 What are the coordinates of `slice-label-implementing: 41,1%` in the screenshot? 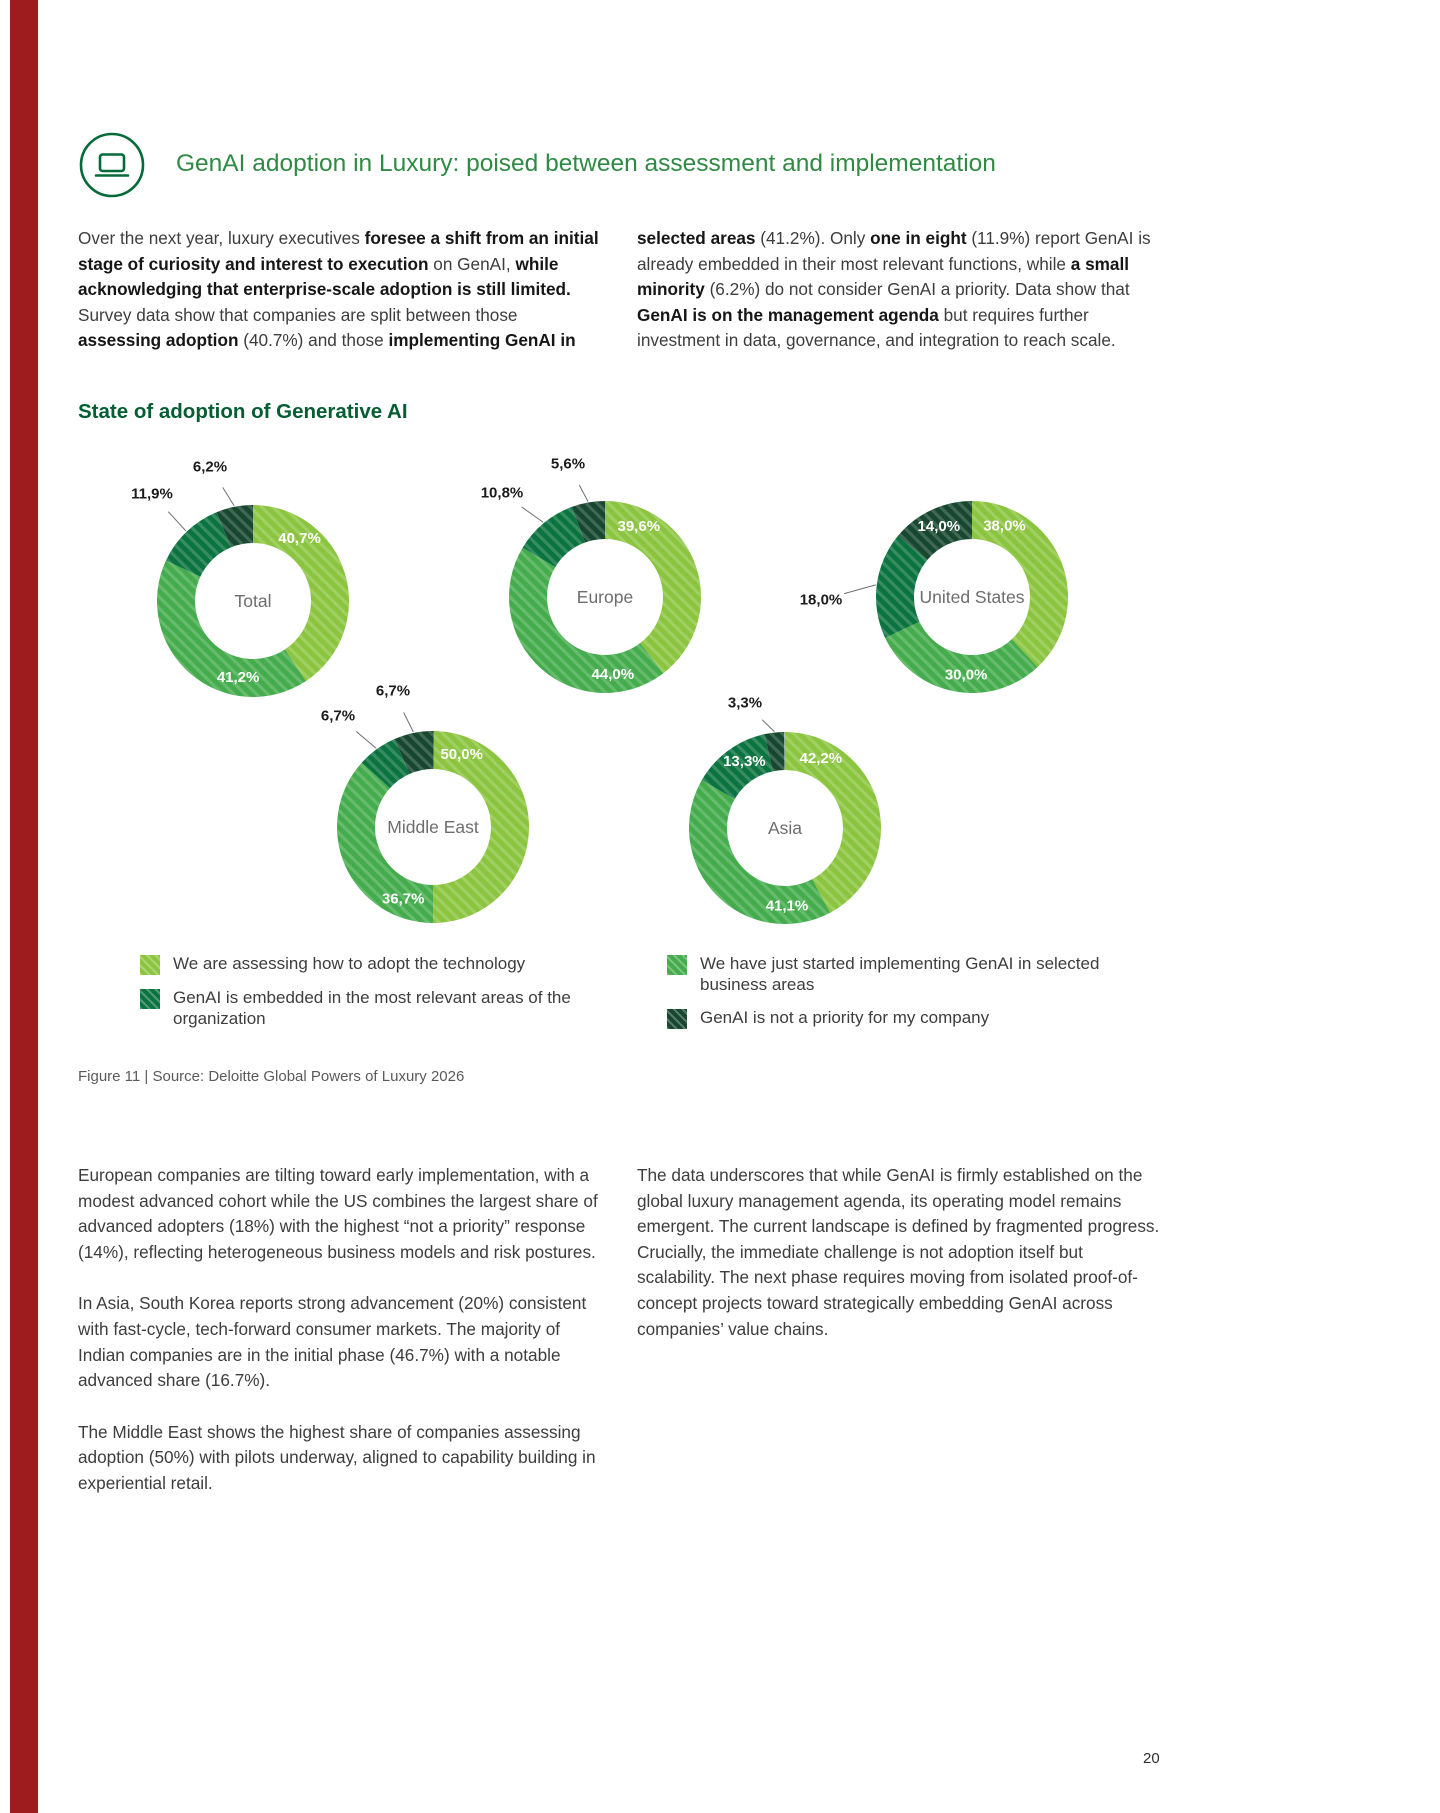 It's located at (787, 905).